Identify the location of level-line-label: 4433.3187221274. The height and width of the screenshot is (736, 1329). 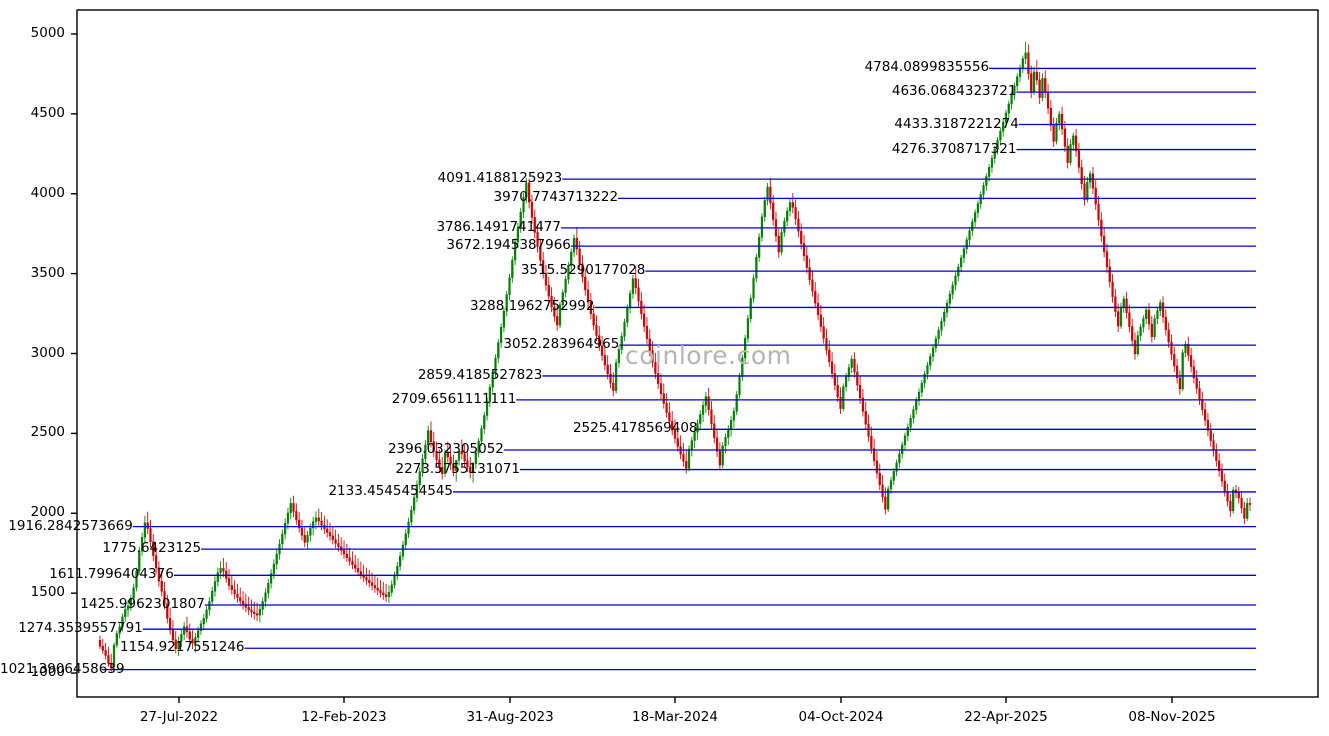
(956, 123).